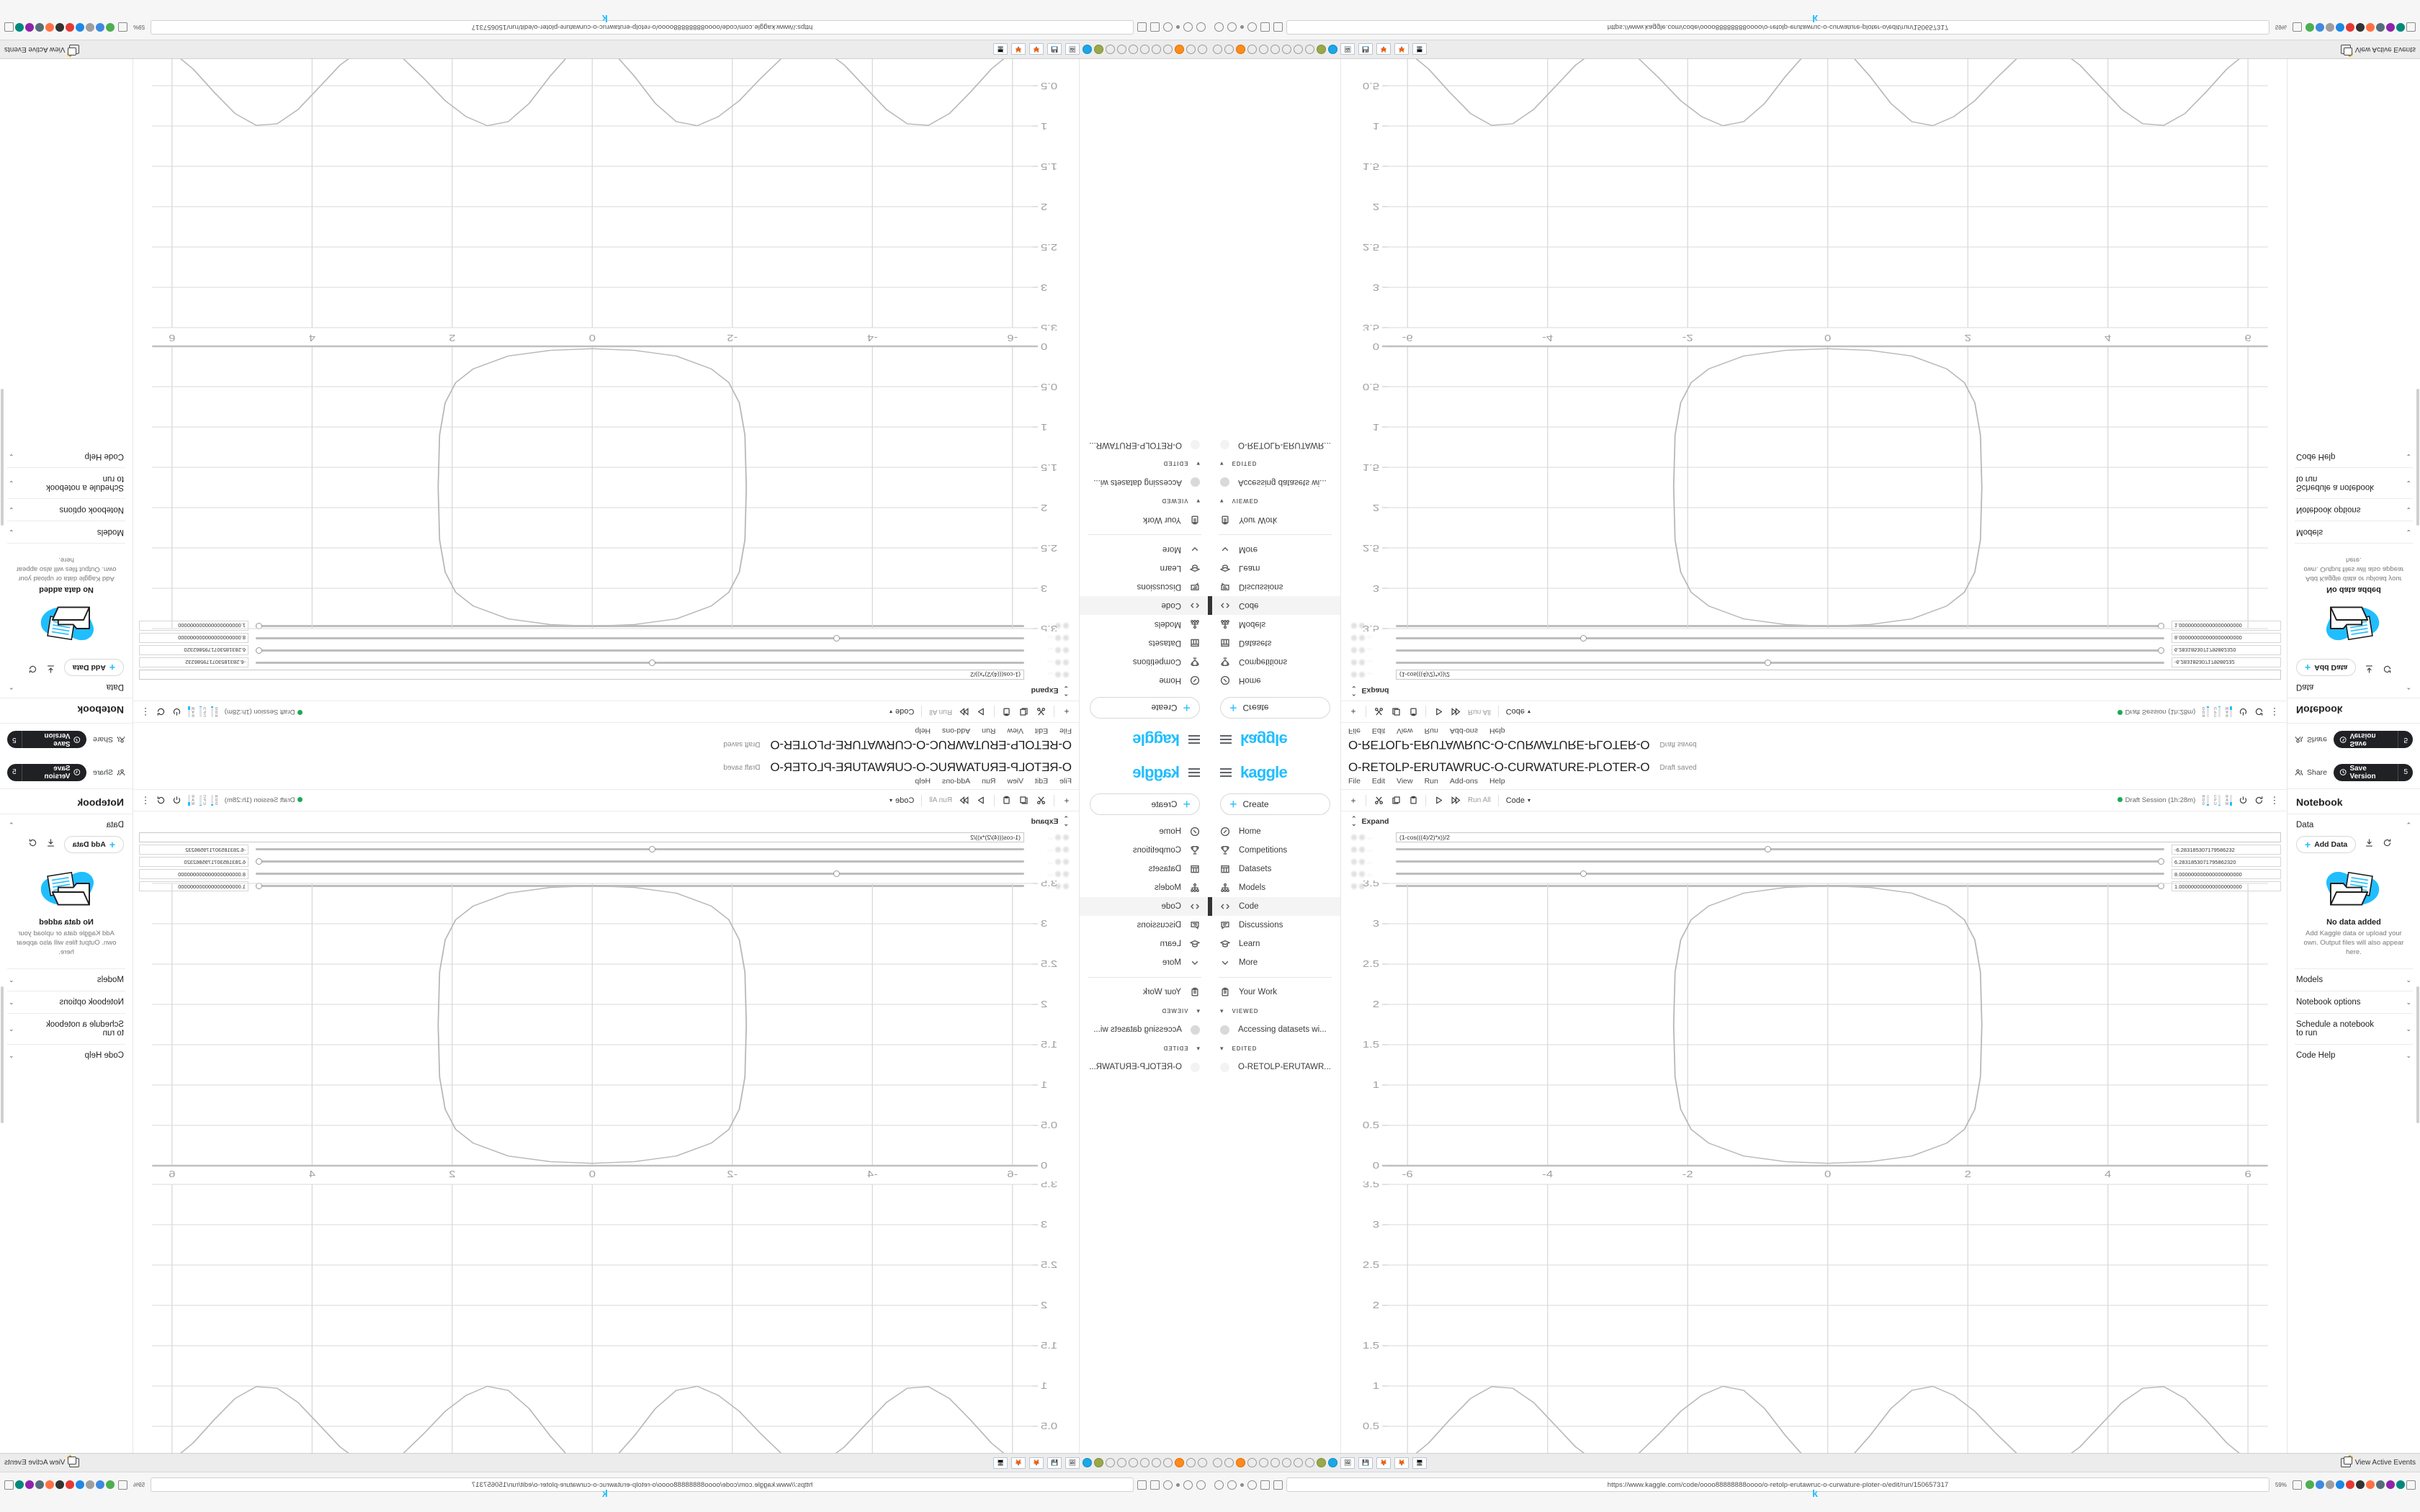 The height and width of the screenshot is (1512, 2420). Describe the element at coordinates (989, 730) in the screenshot. I see `menu-run: Run` at that location.